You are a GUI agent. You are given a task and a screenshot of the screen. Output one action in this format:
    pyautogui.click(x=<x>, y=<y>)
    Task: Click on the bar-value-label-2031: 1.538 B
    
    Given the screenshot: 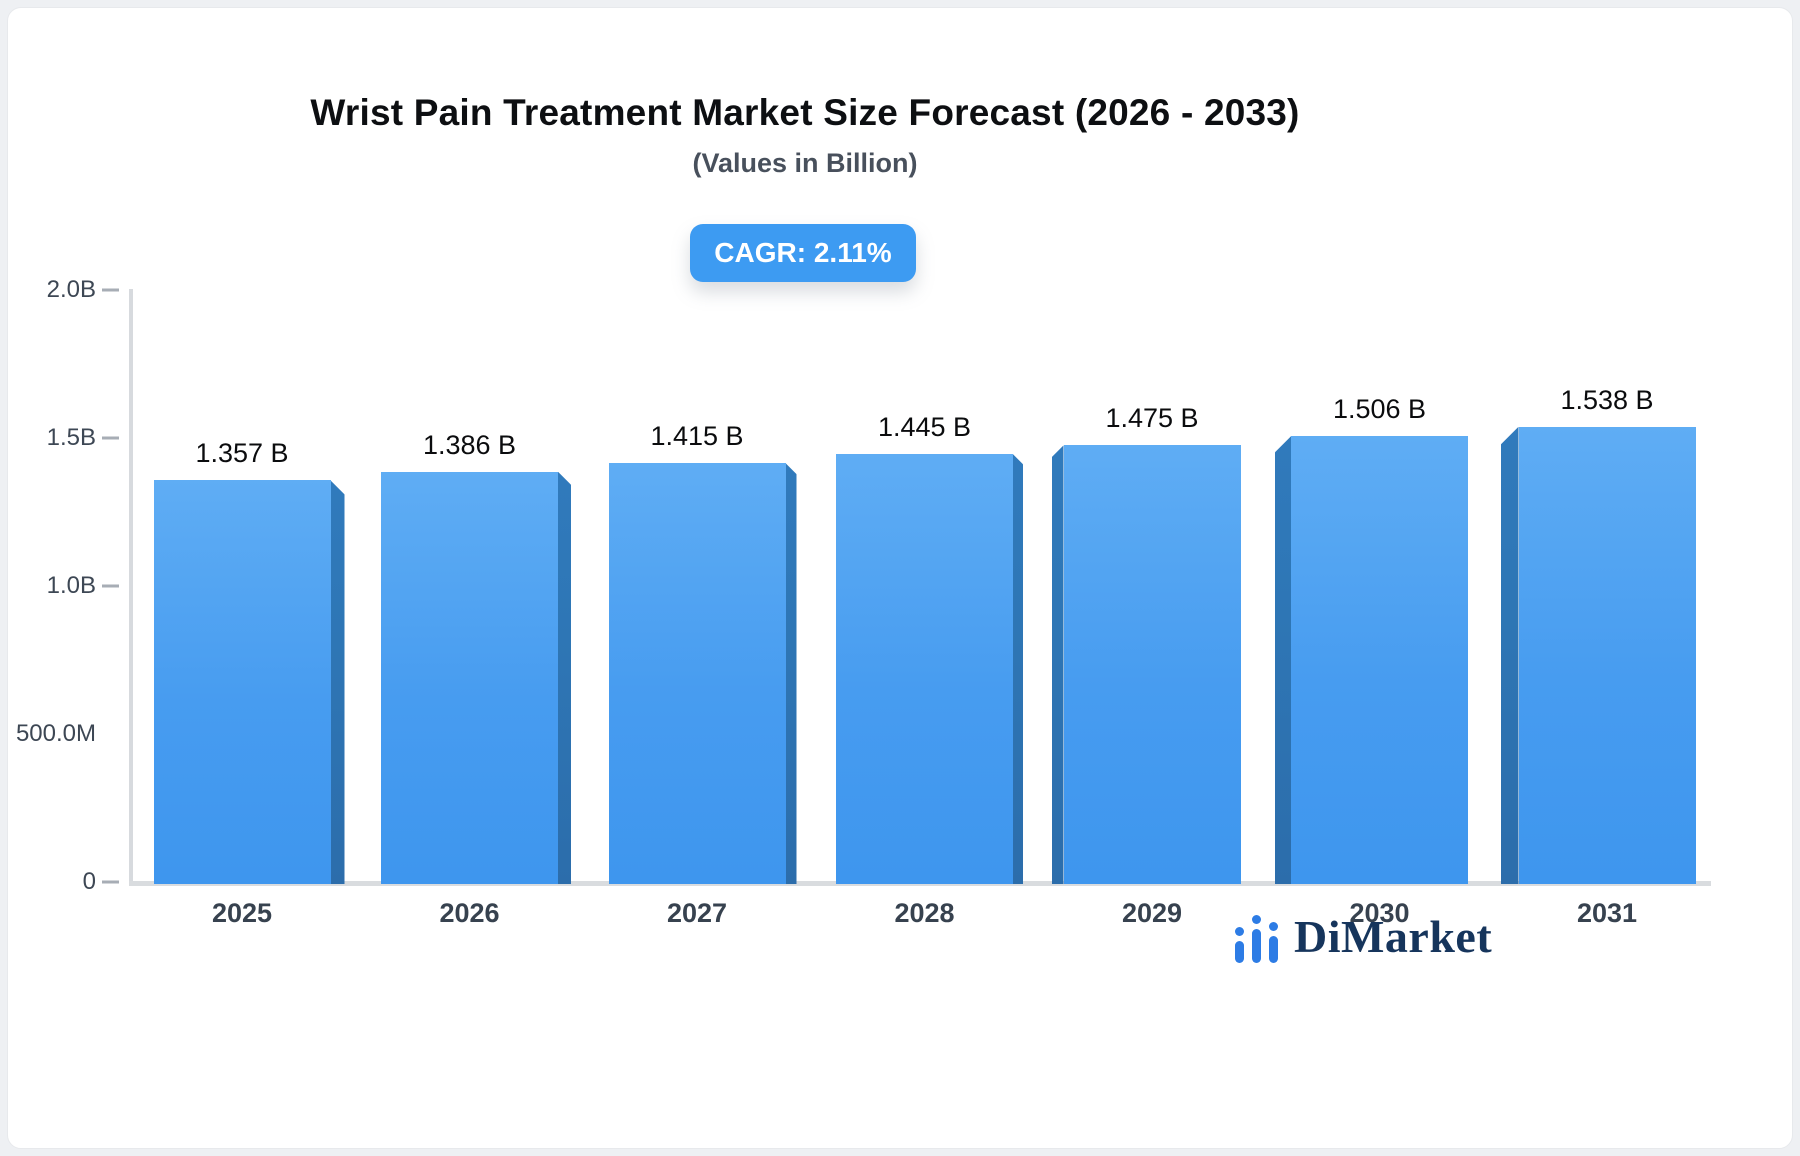 What is the action you would take?
    pyautogui.click(x=1607, y=399)
    